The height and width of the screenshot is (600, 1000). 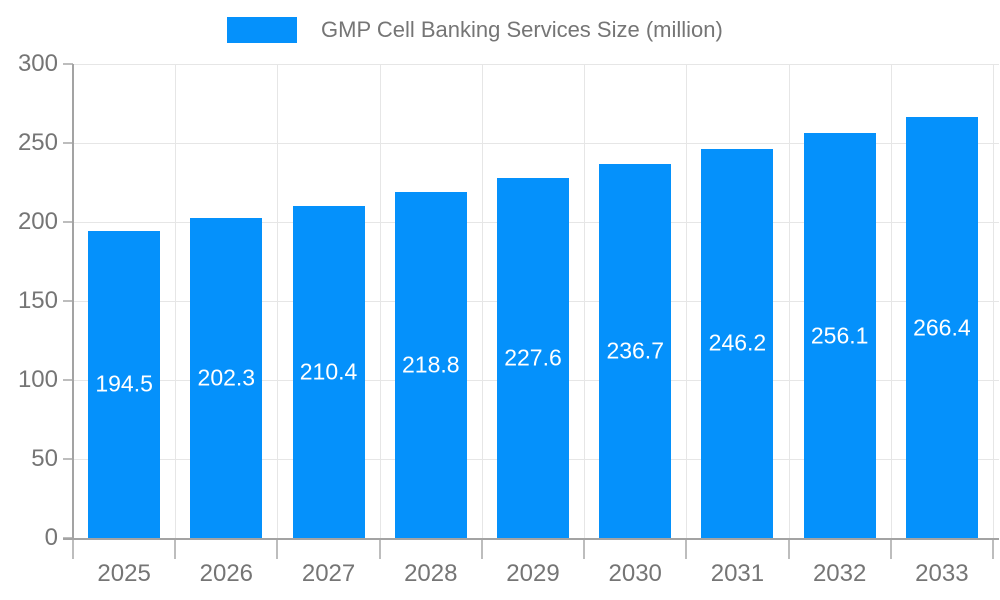 I want to click on bar-value-label: 194.5, so click(x=124, y=383).